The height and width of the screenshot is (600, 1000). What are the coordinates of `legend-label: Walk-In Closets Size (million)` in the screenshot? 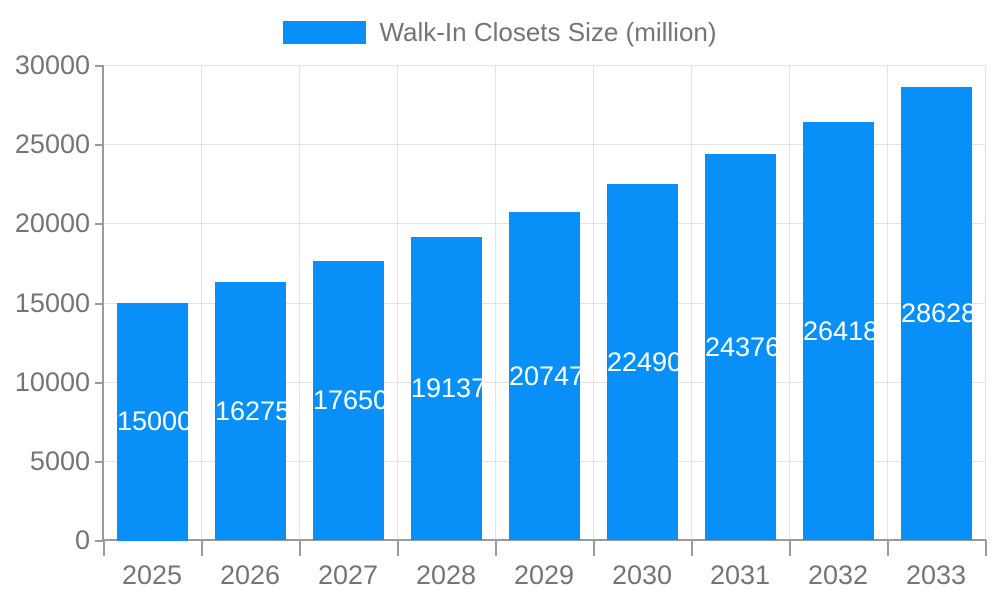 It's located at (548, 32).